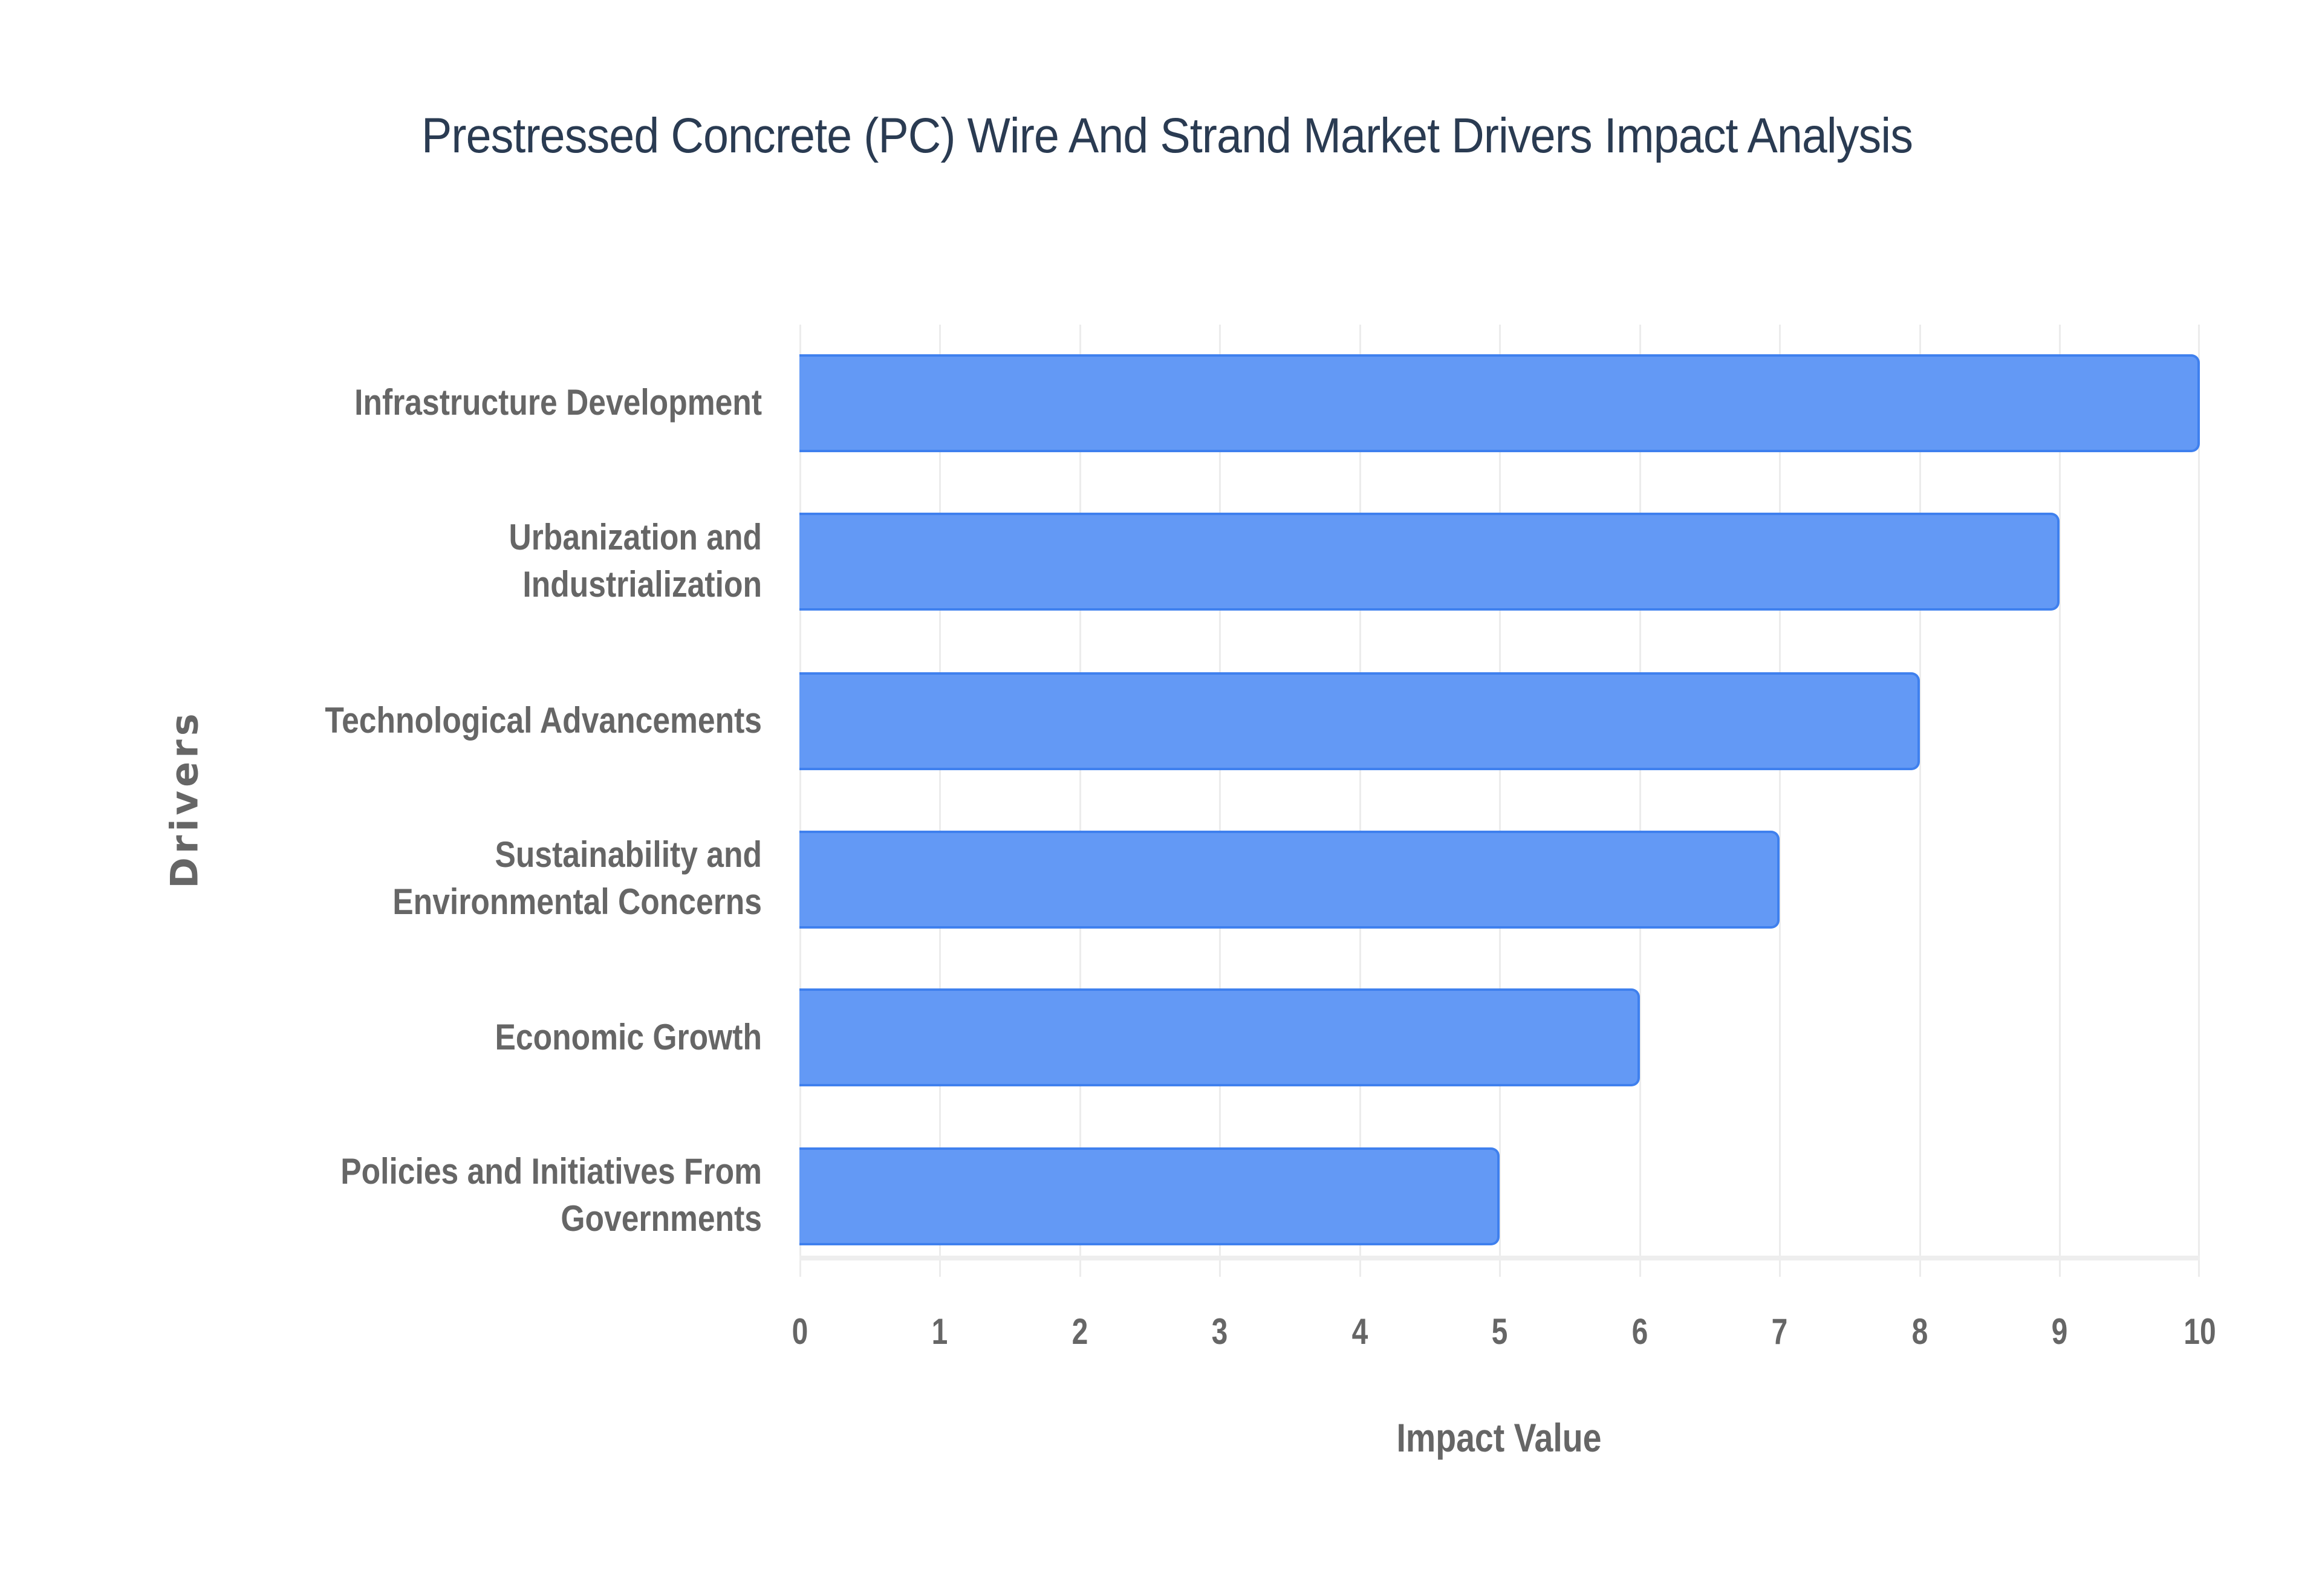 The width and height of the screenshot is (2322, 1596). I want to click on x-tick-label: 8, so click(1919, 1331).